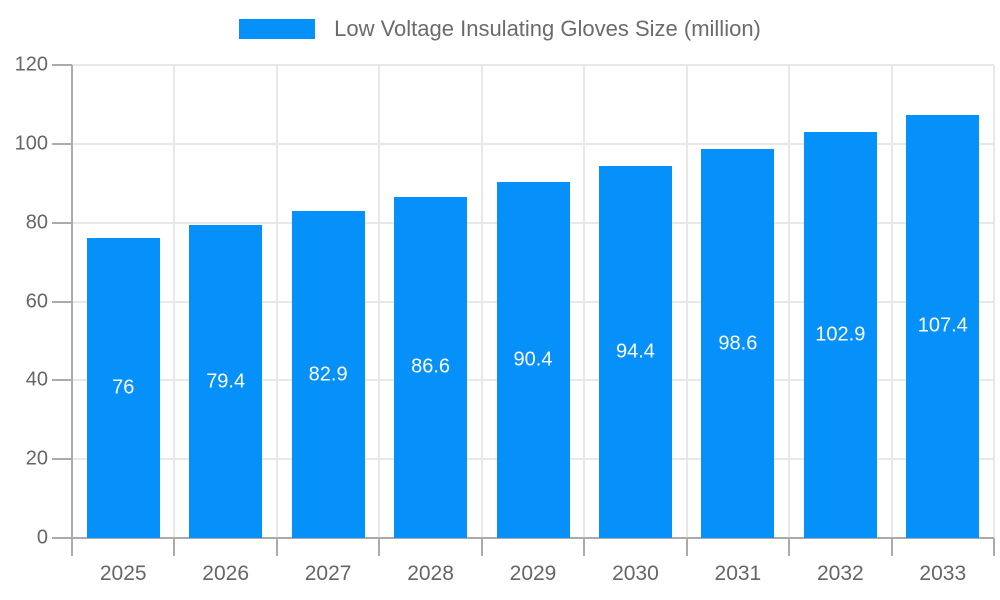 The width and height of the screenshot is (1000, 600). I want to click on x-tick-label: 2029, so click(533, 573).